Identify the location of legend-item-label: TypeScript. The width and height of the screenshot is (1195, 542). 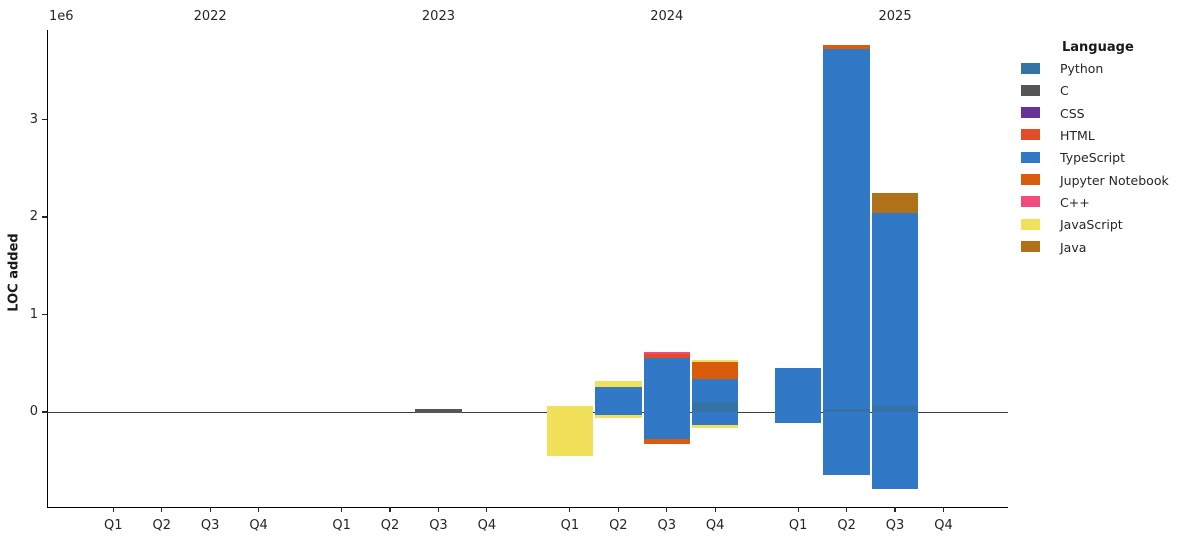
(1092, 158).